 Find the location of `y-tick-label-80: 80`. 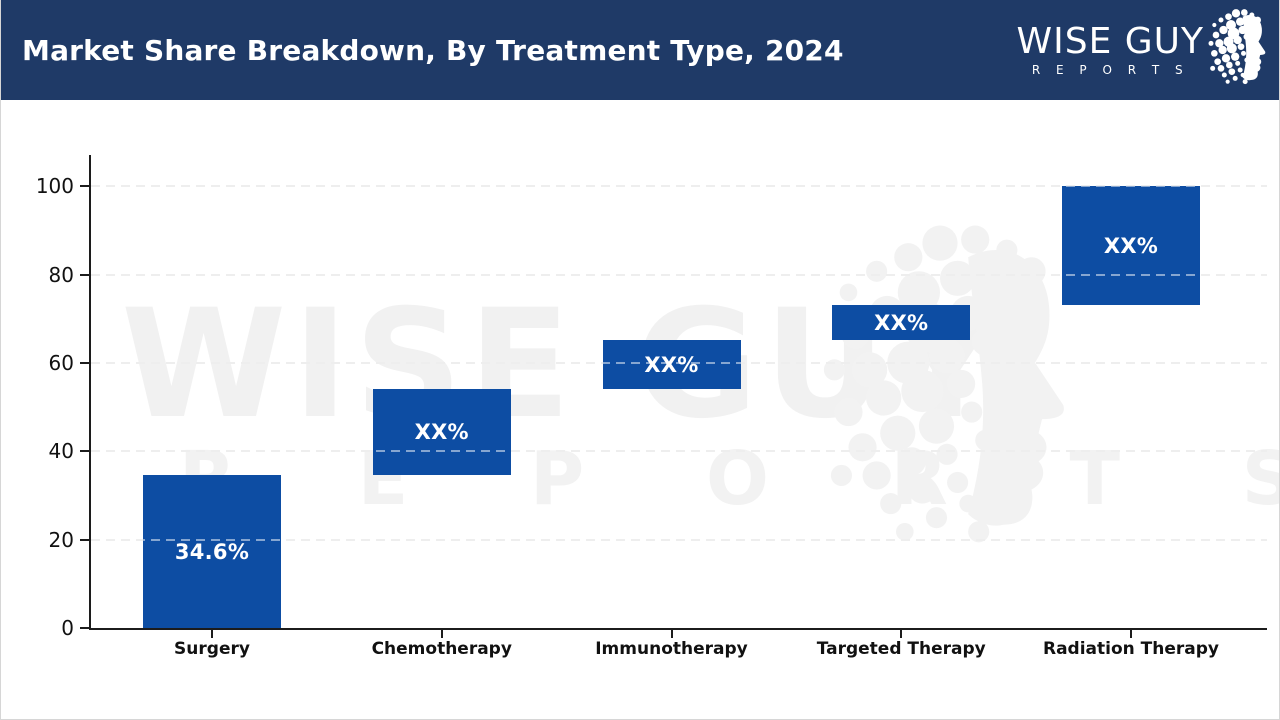

y-tick-label-80: 80 is located at coordinates (61, 274).